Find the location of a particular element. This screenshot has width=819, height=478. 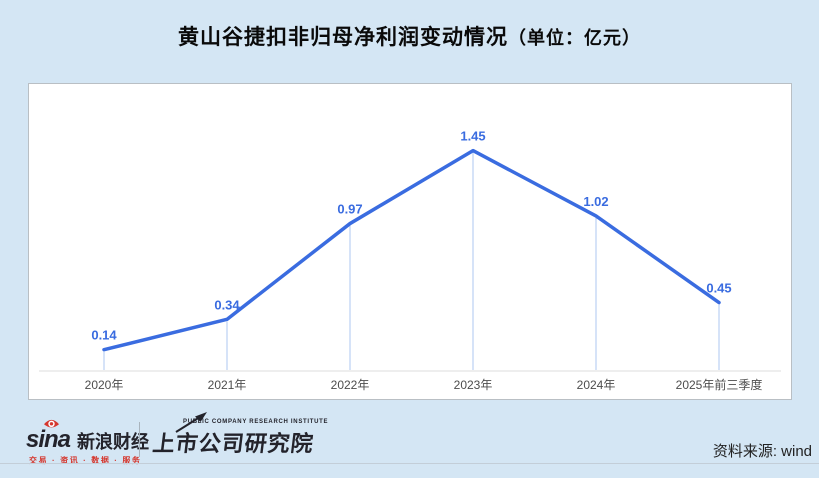

x-tick-label: 2021年 is located at coordinates (227, 385).